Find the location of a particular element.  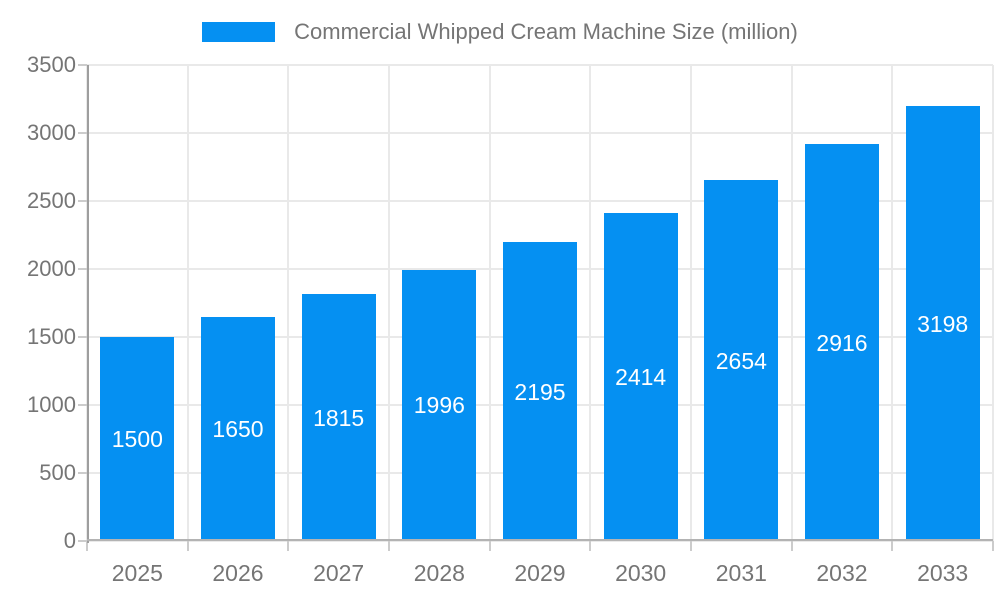

bar-value-label: 3198 is located at coordinates (943, 323).